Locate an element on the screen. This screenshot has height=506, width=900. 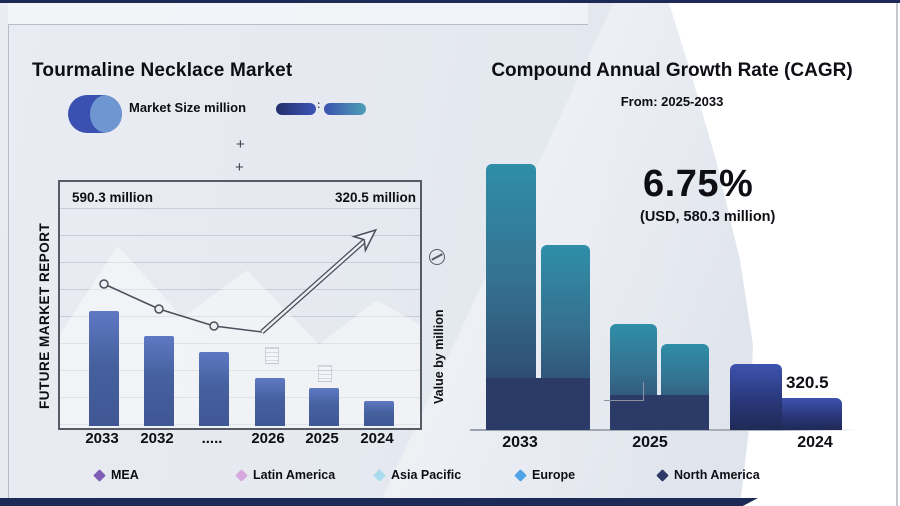
cylinder-end is located at coordinates (106, 114).